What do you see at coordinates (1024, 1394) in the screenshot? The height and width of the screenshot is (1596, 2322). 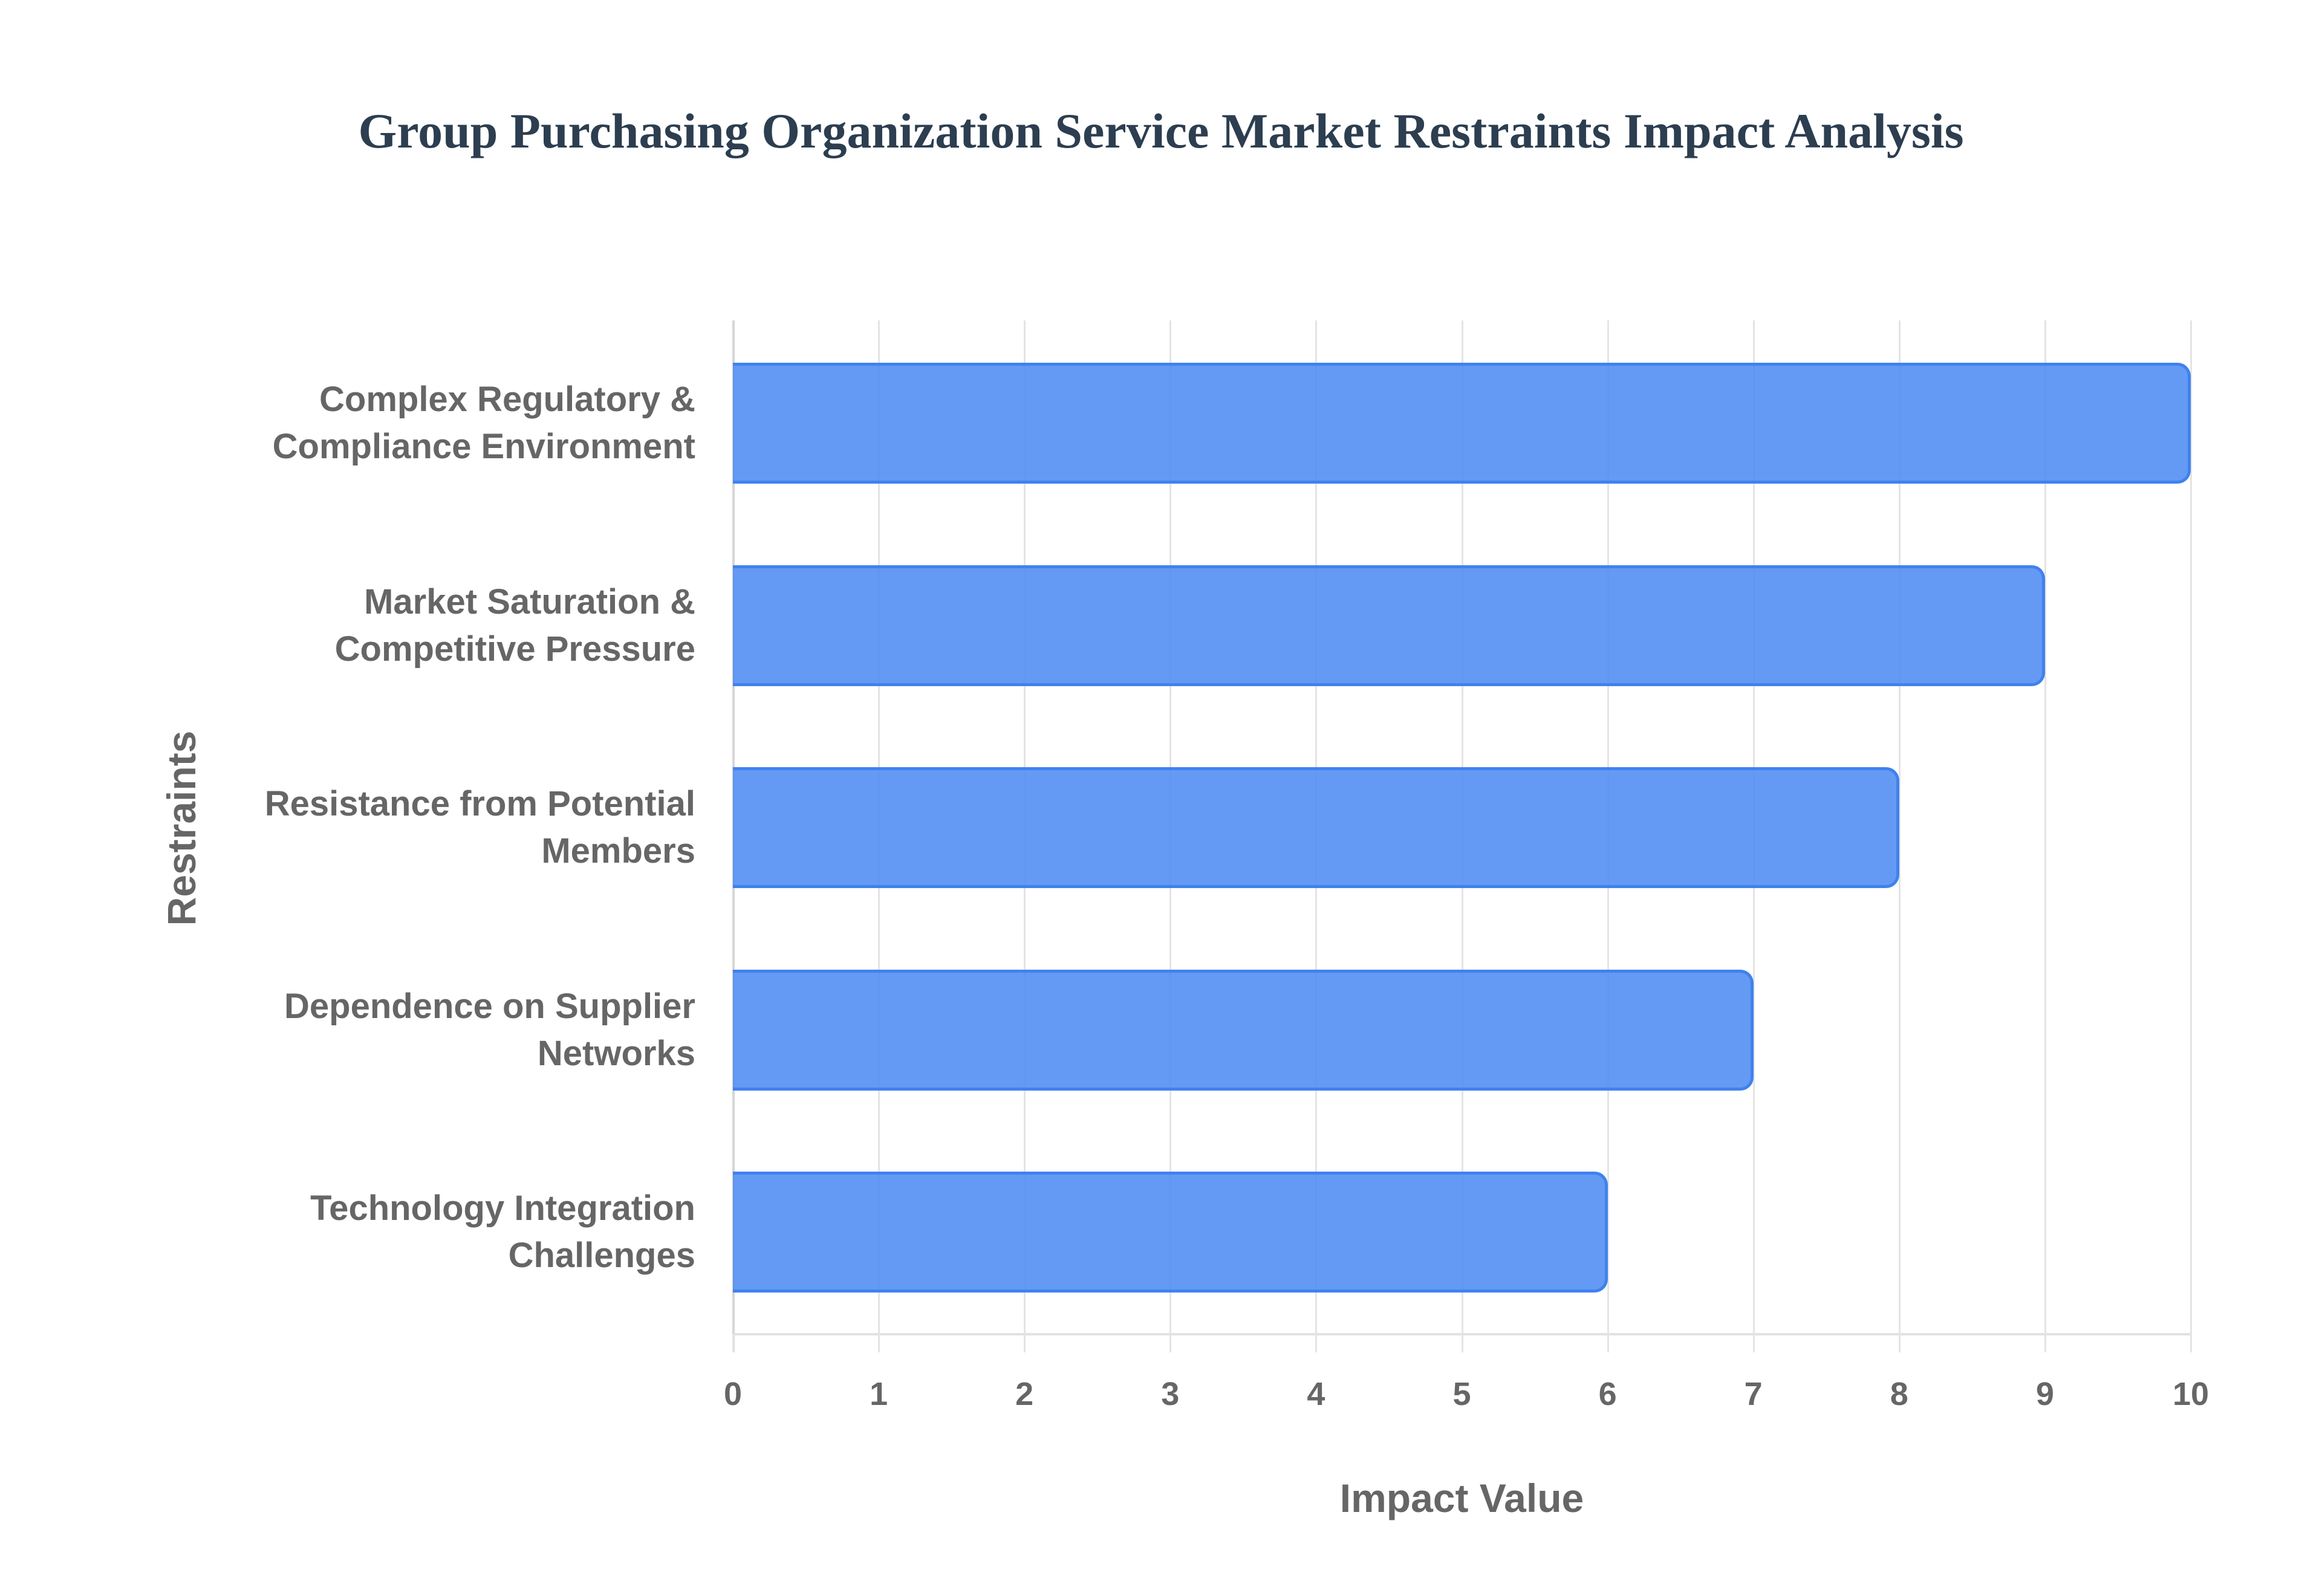 I see `x-tick-label: 2` at bounding box center [1024, 1394].